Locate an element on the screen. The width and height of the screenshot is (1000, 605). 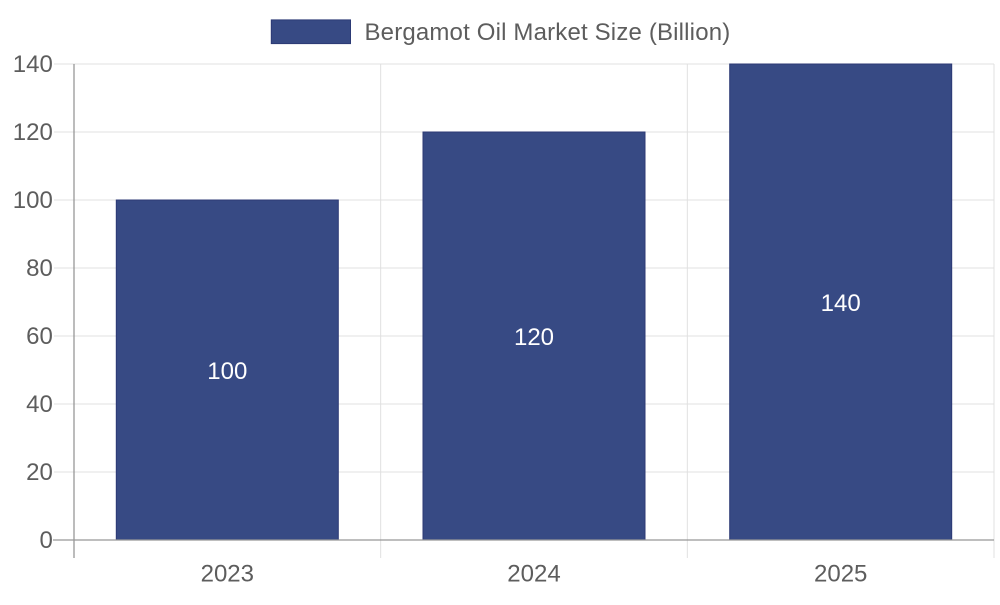
svg-text: 20 is located at coordinates (39, 472).